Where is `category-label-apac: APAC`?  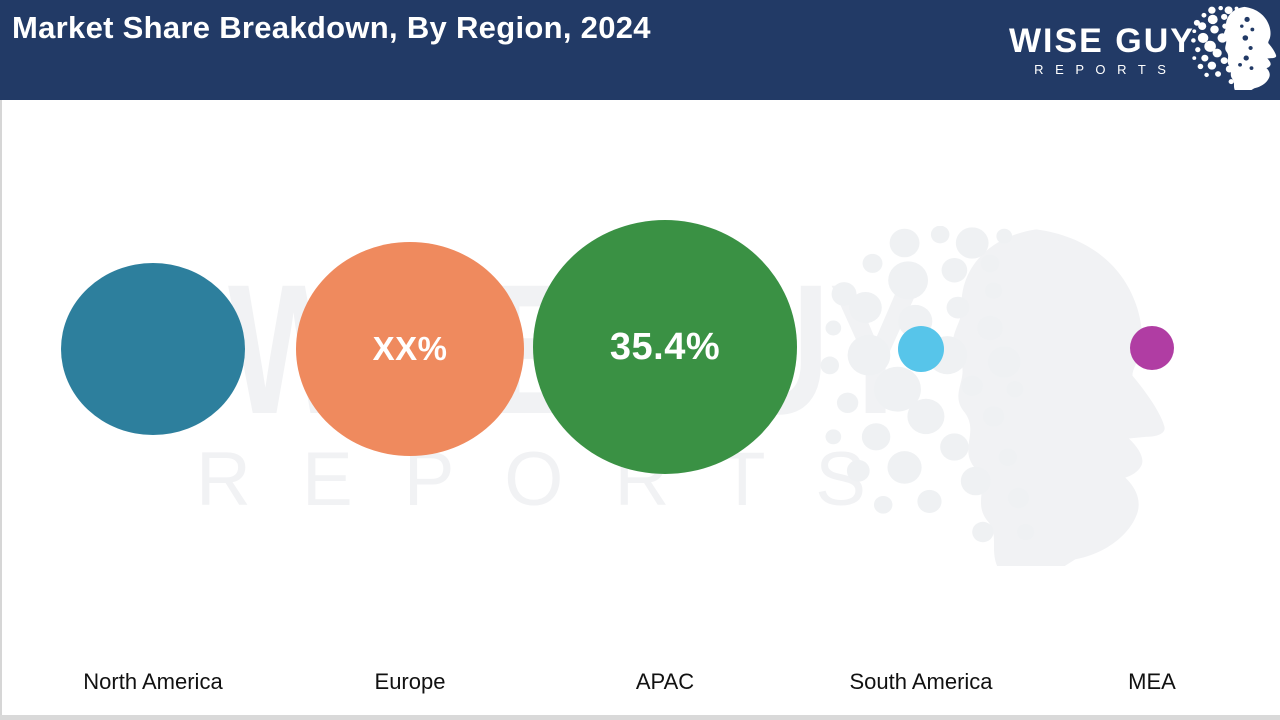
category-label-apac: APAC is located at coordinates (665, 681).